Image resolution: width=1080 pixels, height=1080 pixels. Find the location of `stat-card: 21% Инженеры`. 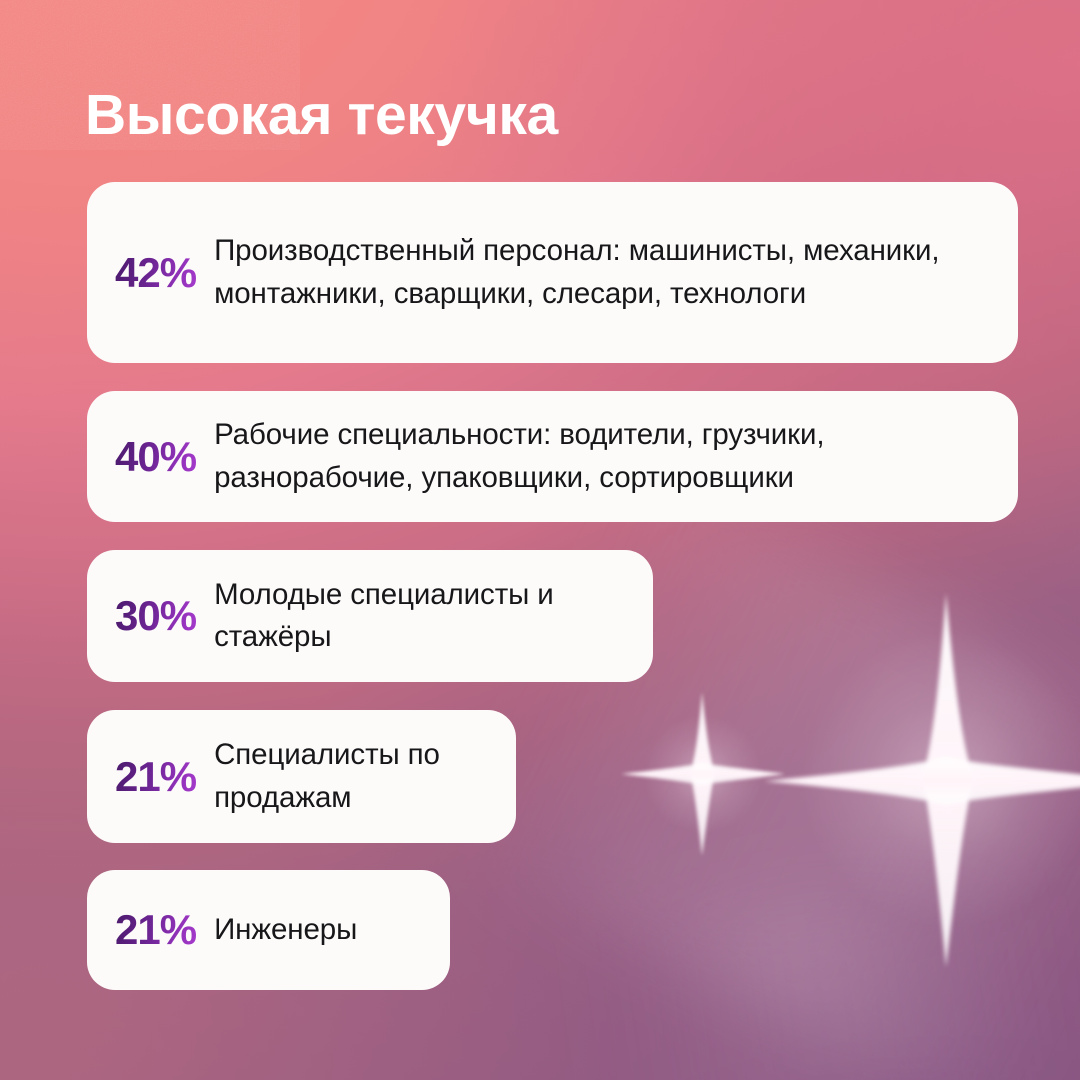

stat-card: 21% Инженеры is located at coordinates (268, 930).